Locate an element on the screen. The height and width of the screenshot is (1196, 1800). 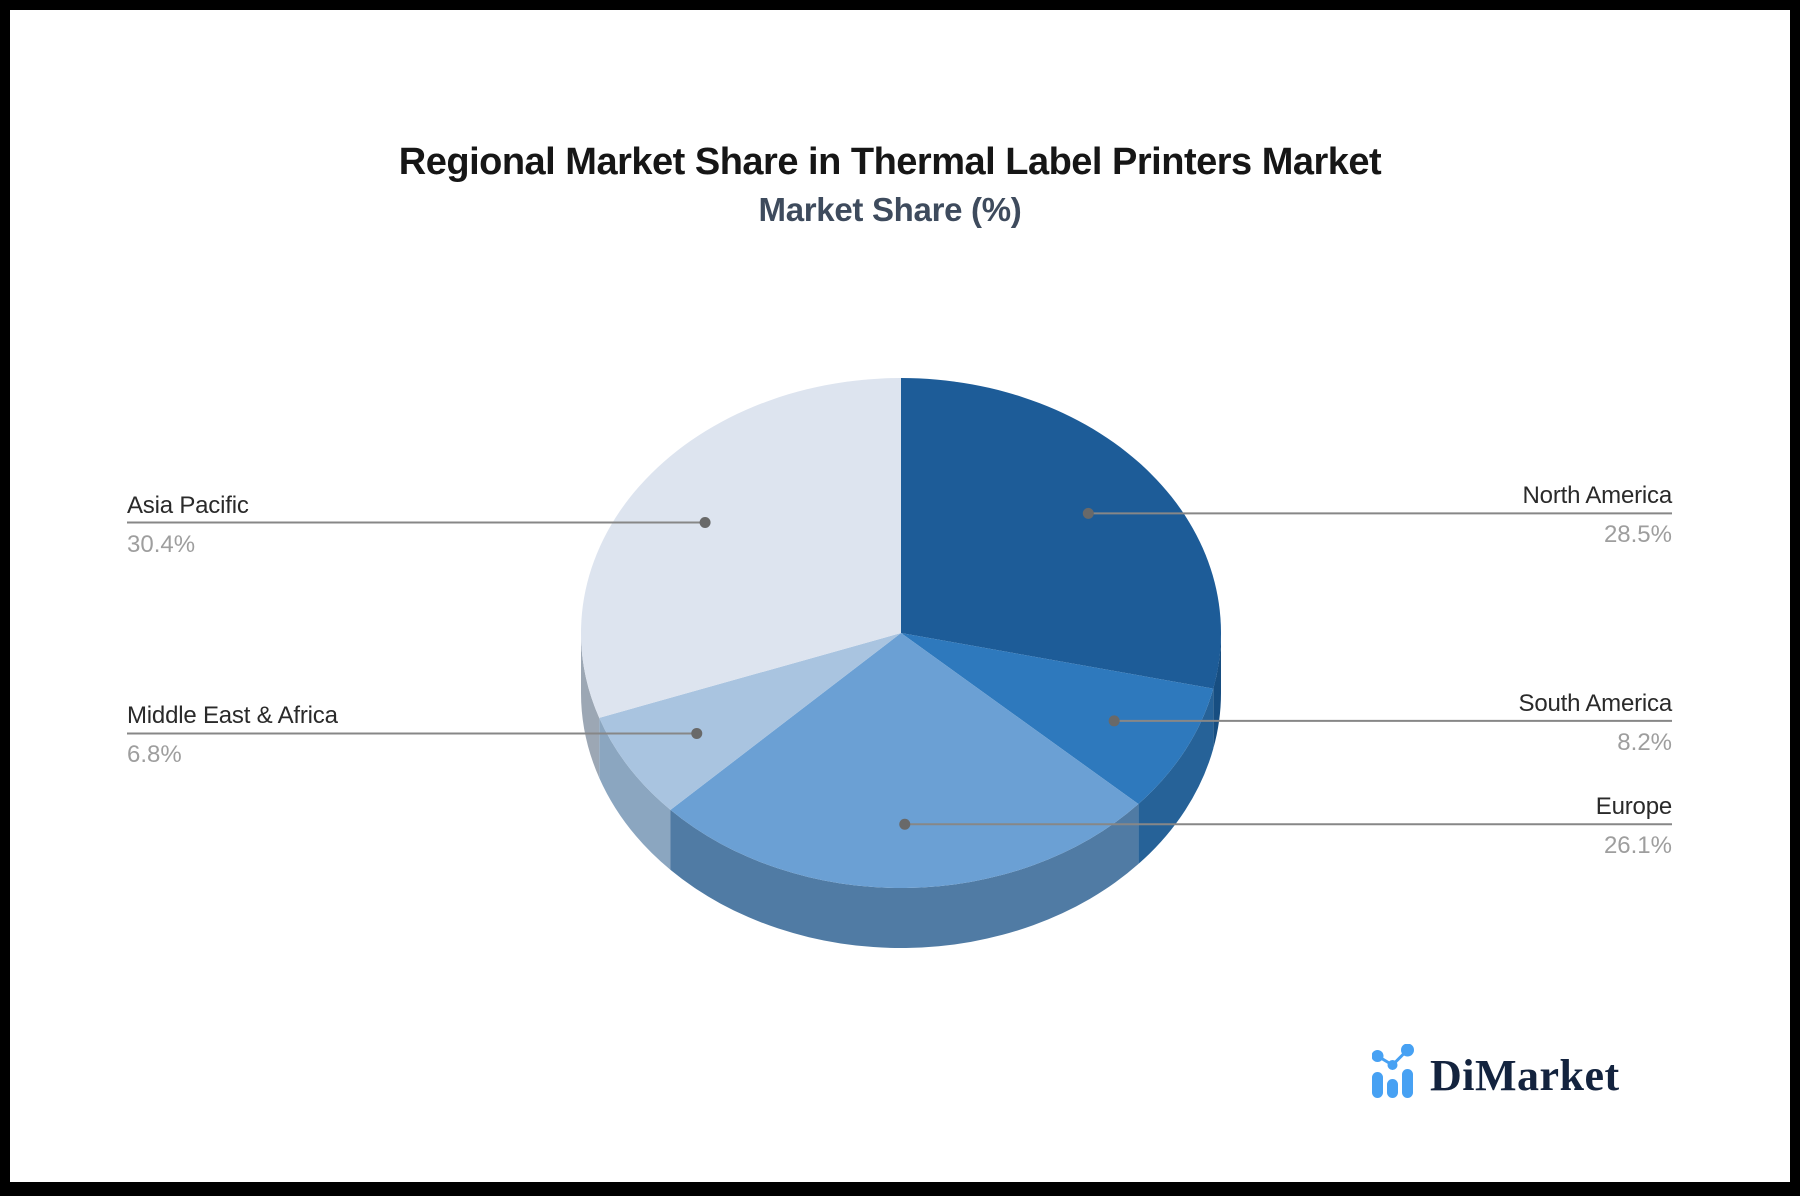
pie-slice-south-america is located at coordinates (1057, 719).